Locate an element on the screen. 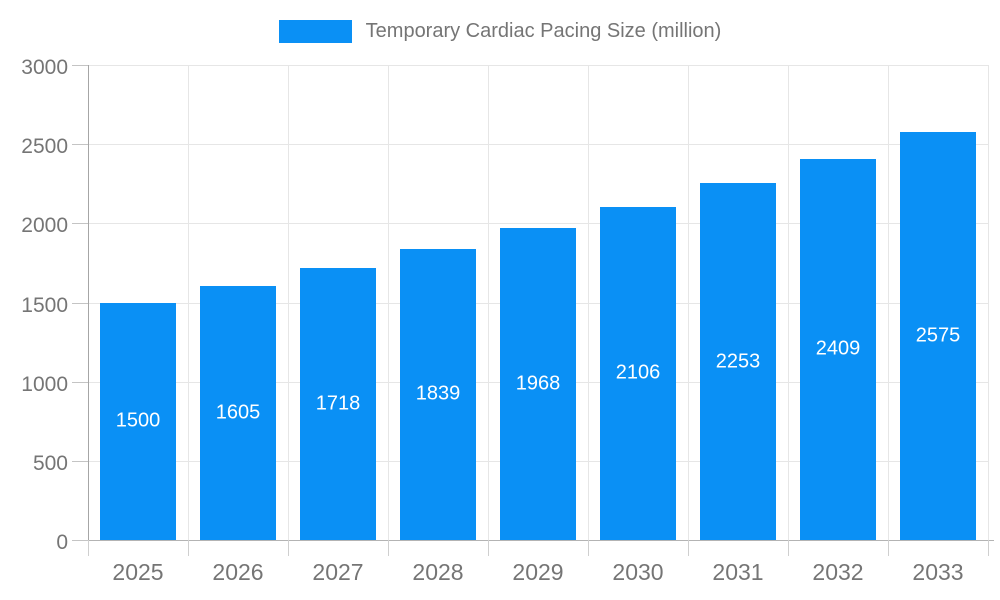  y-axis-label: 2000 is located at coordinates (44, 226).